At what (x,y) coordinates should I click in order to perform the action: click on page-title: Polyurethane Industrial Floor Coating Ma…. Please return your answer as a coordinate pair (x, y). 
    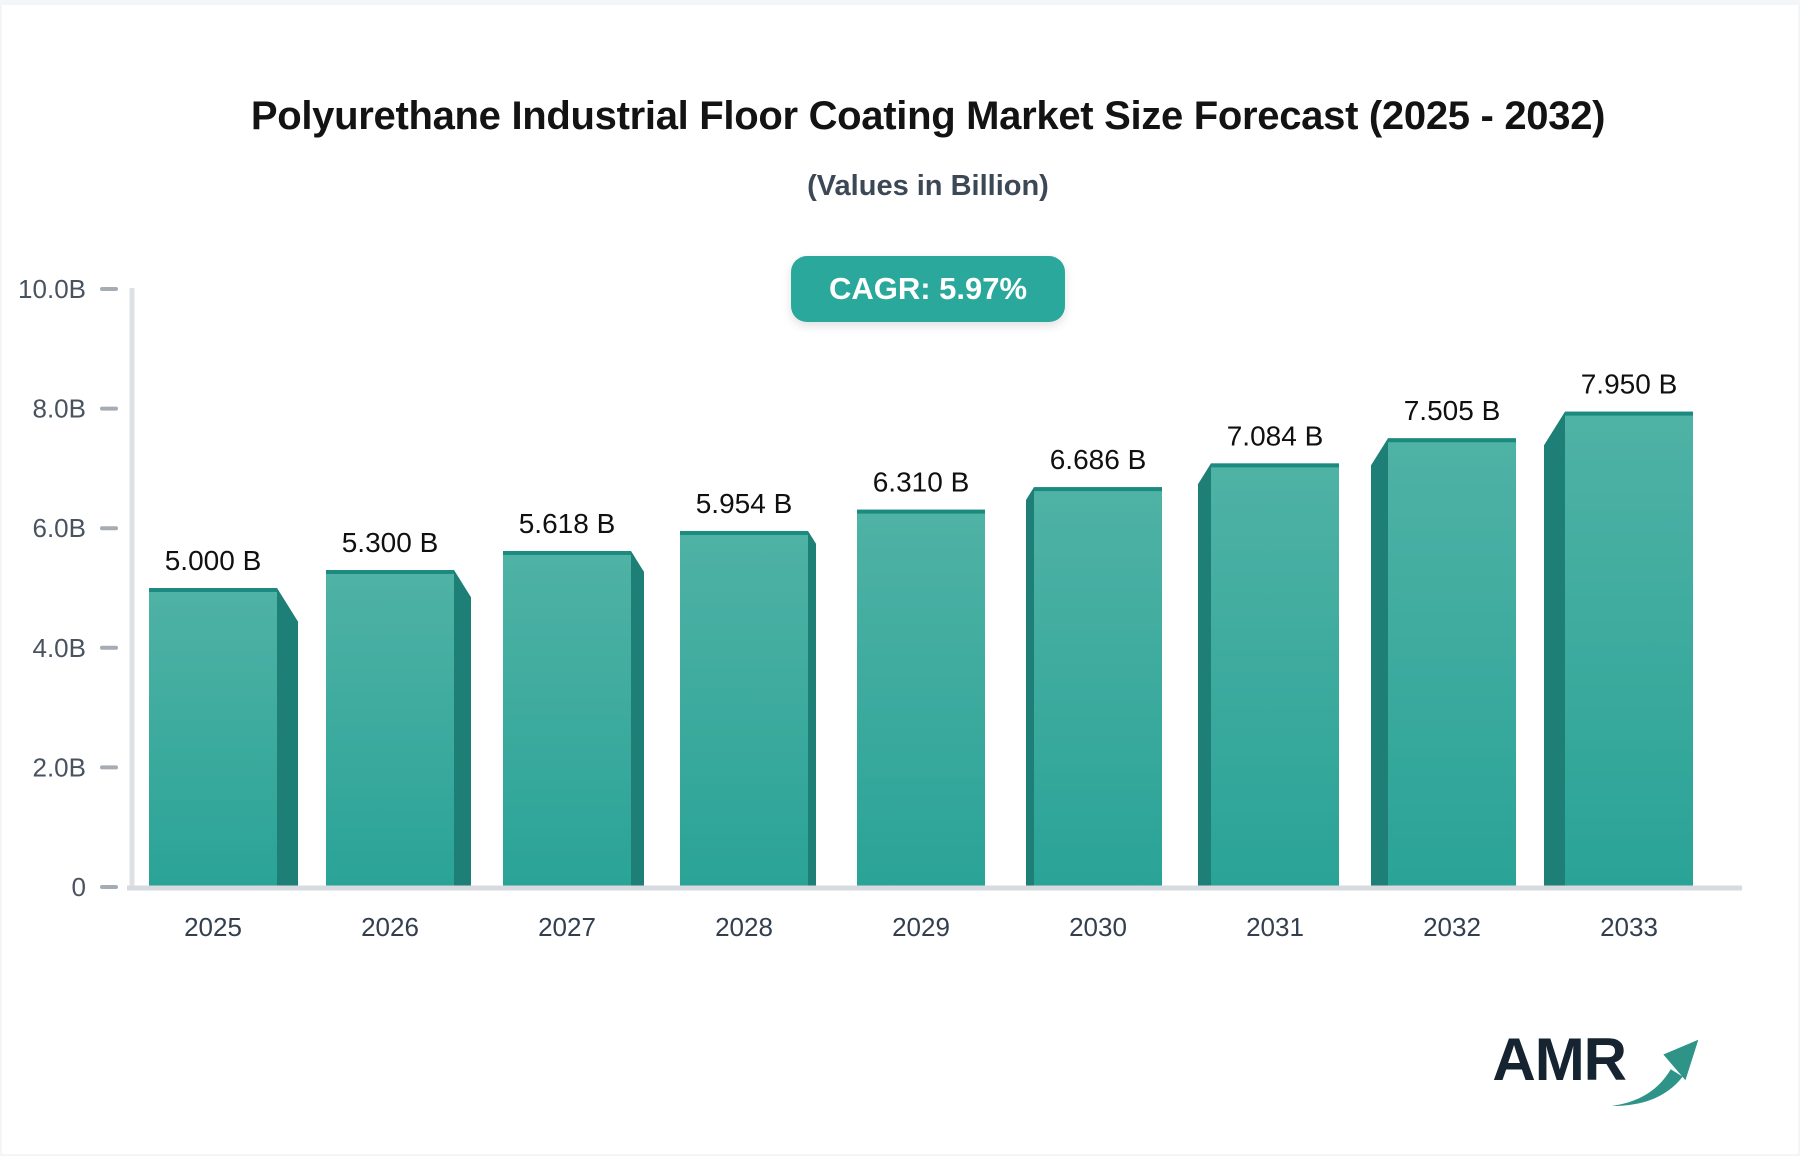
    Looking at the image, I should click on (928, 116).